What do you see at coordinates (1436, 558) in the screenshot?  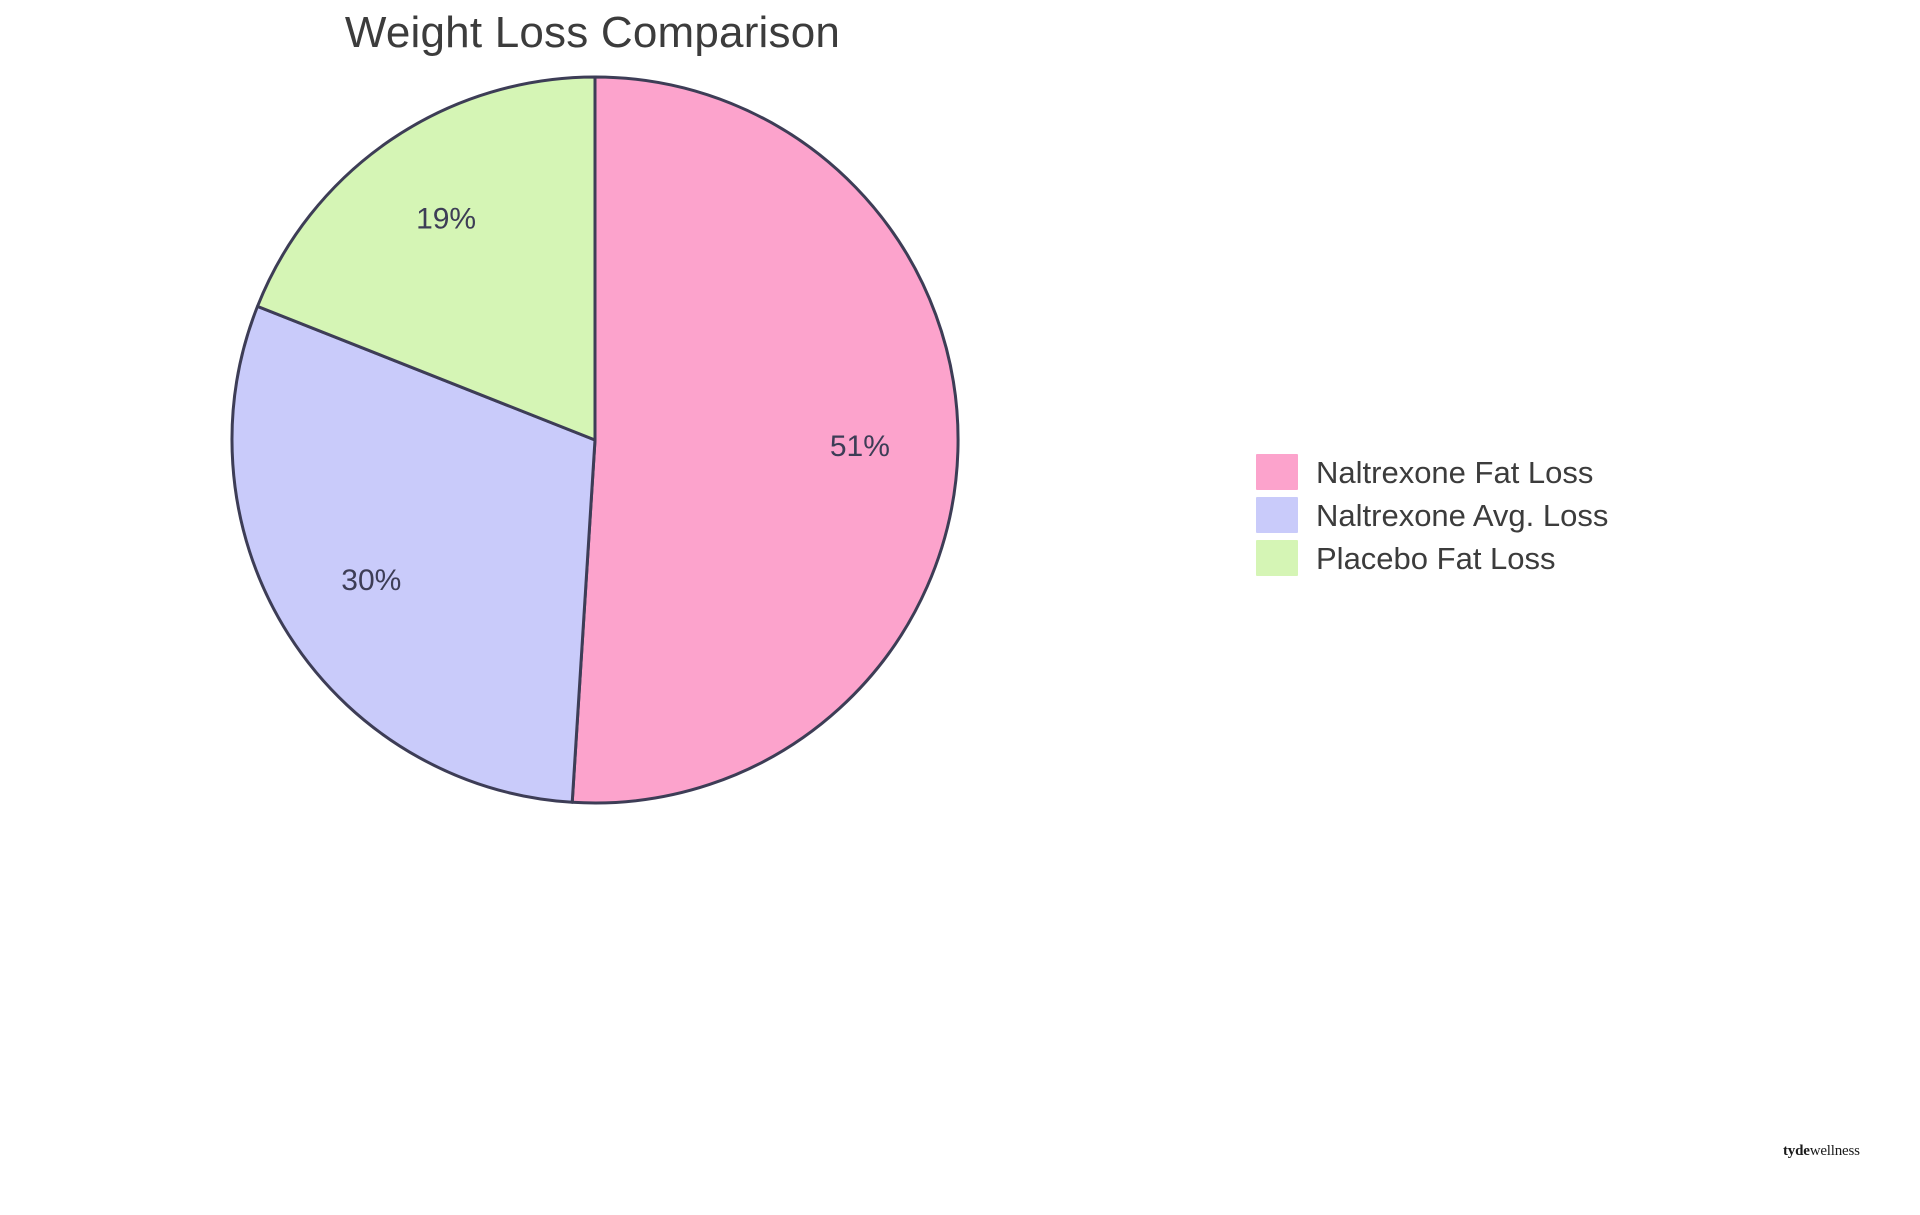 I see `legend-label-2: Placebo Fat Loss` at bounding box center [1436, 558].